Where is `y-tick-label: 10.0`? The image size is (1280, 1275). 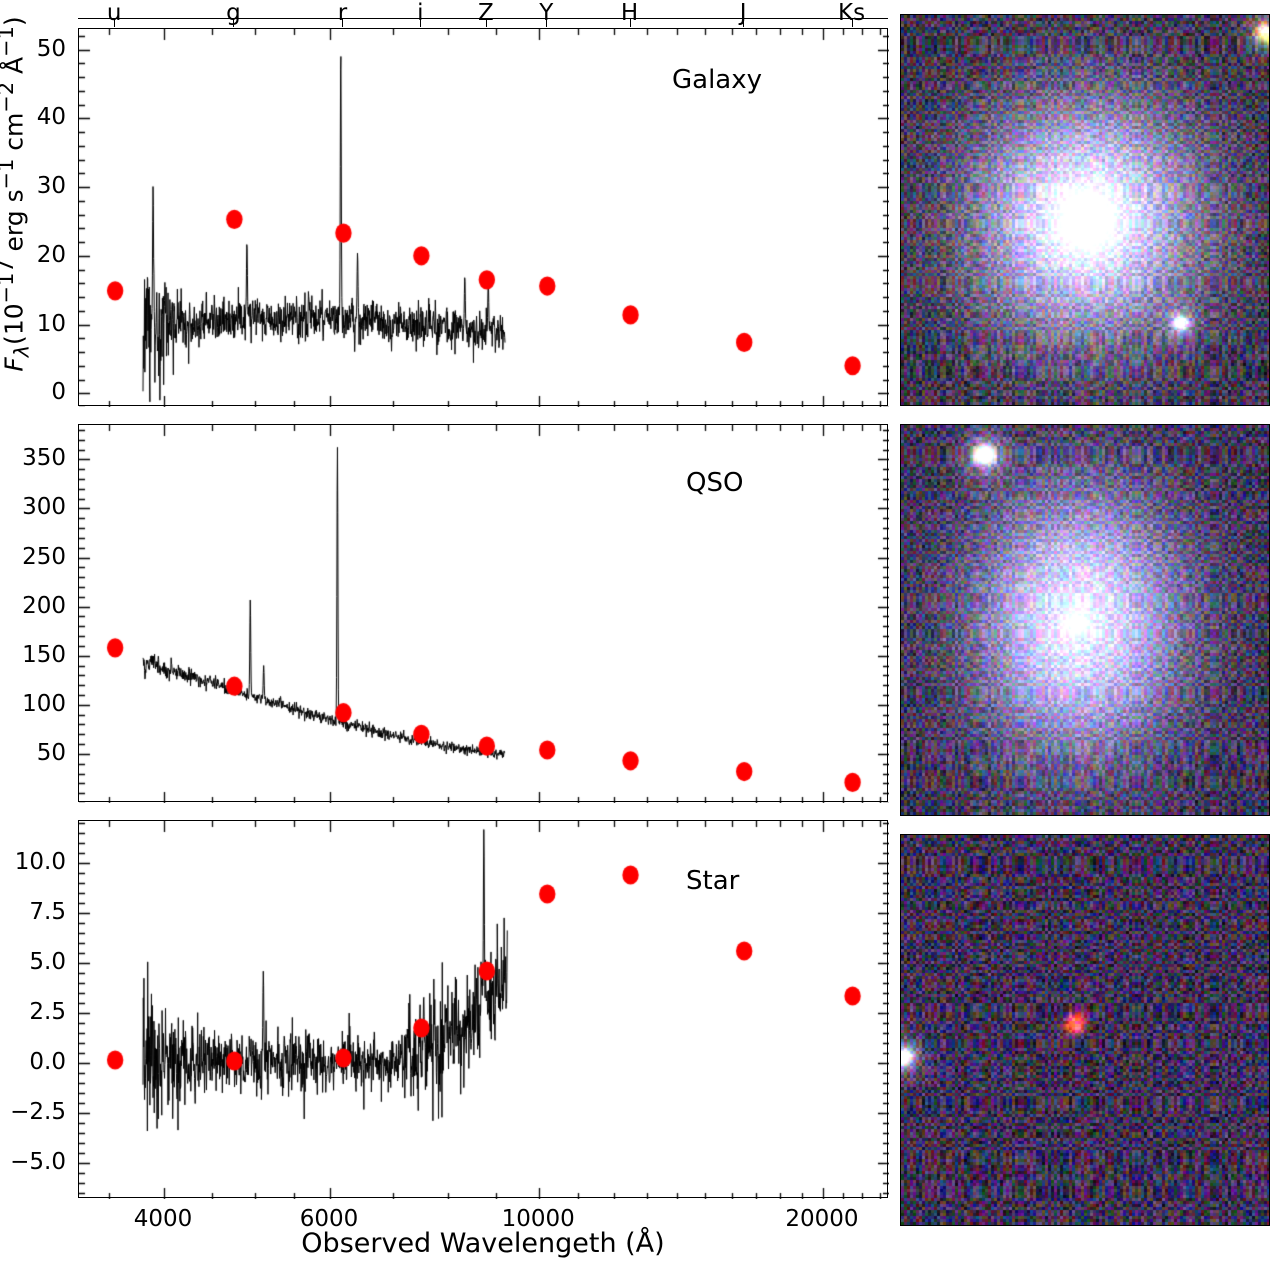 y-tick-label: 10.0 is located at coordinates (40, 862).